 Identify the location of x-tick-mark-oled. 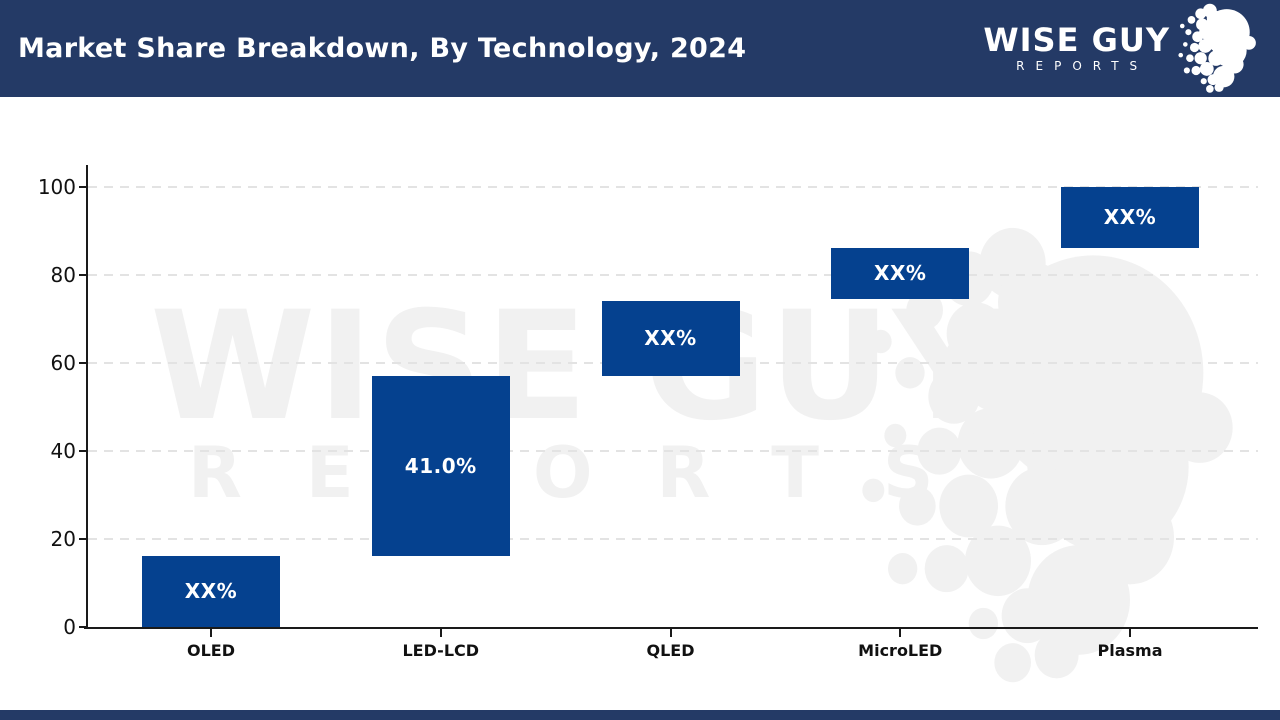
(211, 633).